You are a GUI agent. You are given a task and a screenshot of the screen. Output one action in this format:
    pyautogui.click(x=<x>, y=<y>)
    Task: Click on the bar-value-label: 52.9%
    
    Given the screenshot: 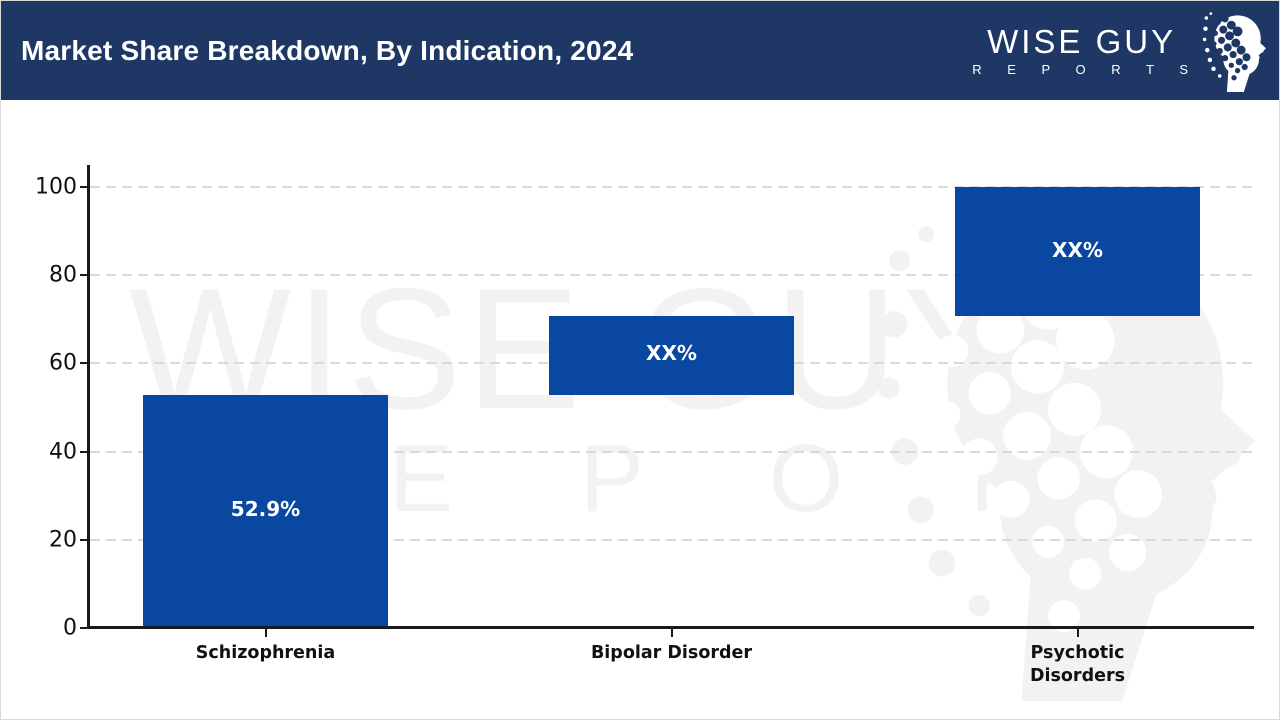 What is the action you would take?
    pyautogui.click(x=265, y=509)
    